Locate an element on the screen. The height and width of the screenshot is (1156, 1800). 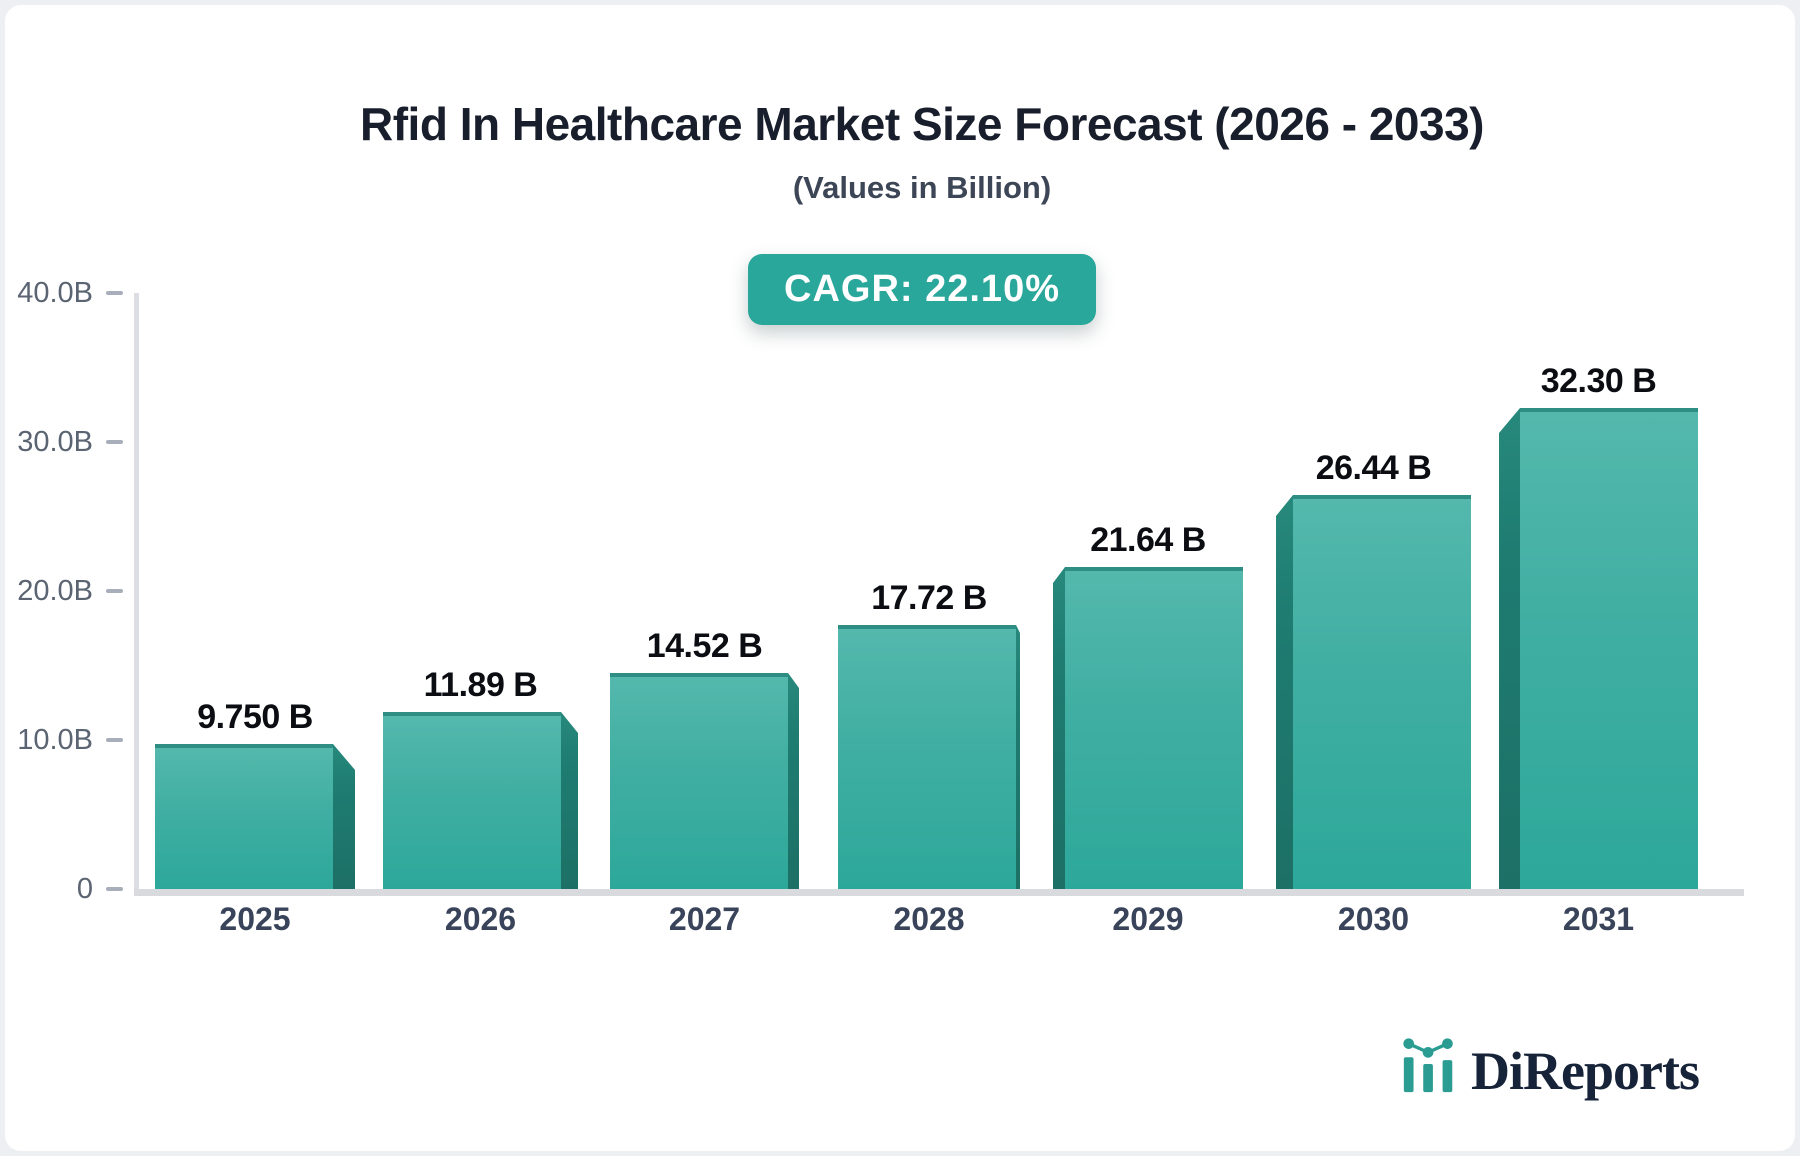
y-axis-label: 20.0B is located at coordinates (55, 591).